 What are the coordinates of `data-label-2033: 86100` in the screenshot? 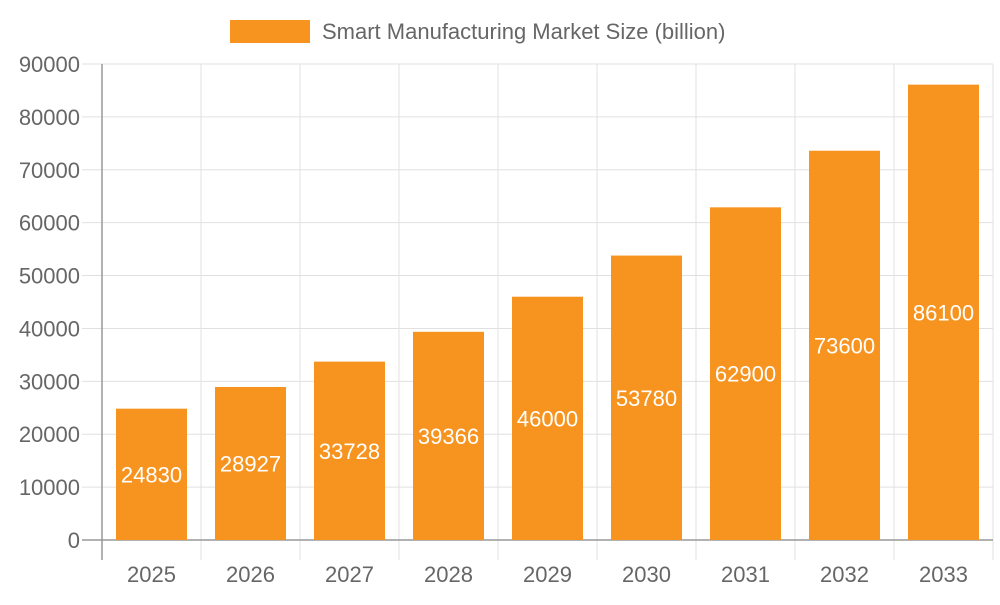 It's located at (943, 312).